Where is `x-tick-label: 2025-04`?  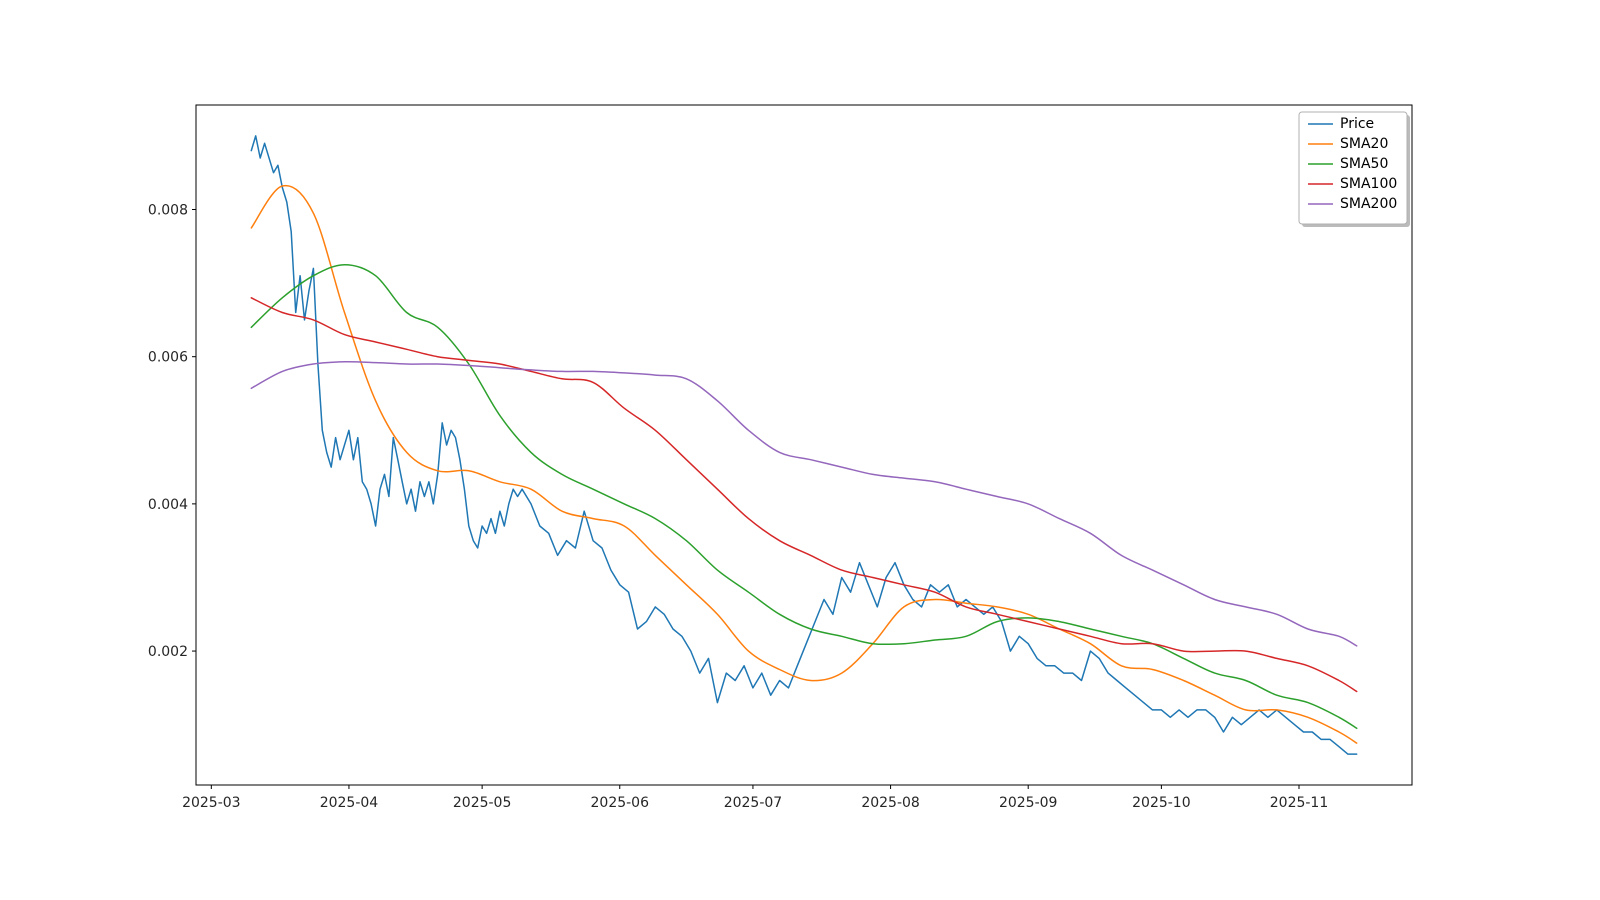
x-tick-label: 2025-04 is located at coordinates (349, 803).